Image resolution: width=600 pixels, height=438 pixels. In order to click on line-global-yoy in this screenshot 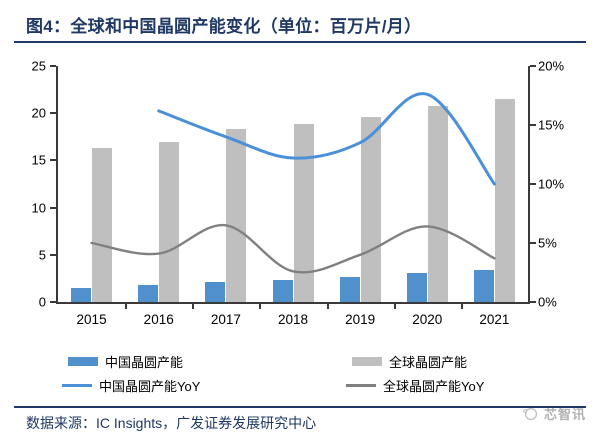, I will do `click(293, 249)`.